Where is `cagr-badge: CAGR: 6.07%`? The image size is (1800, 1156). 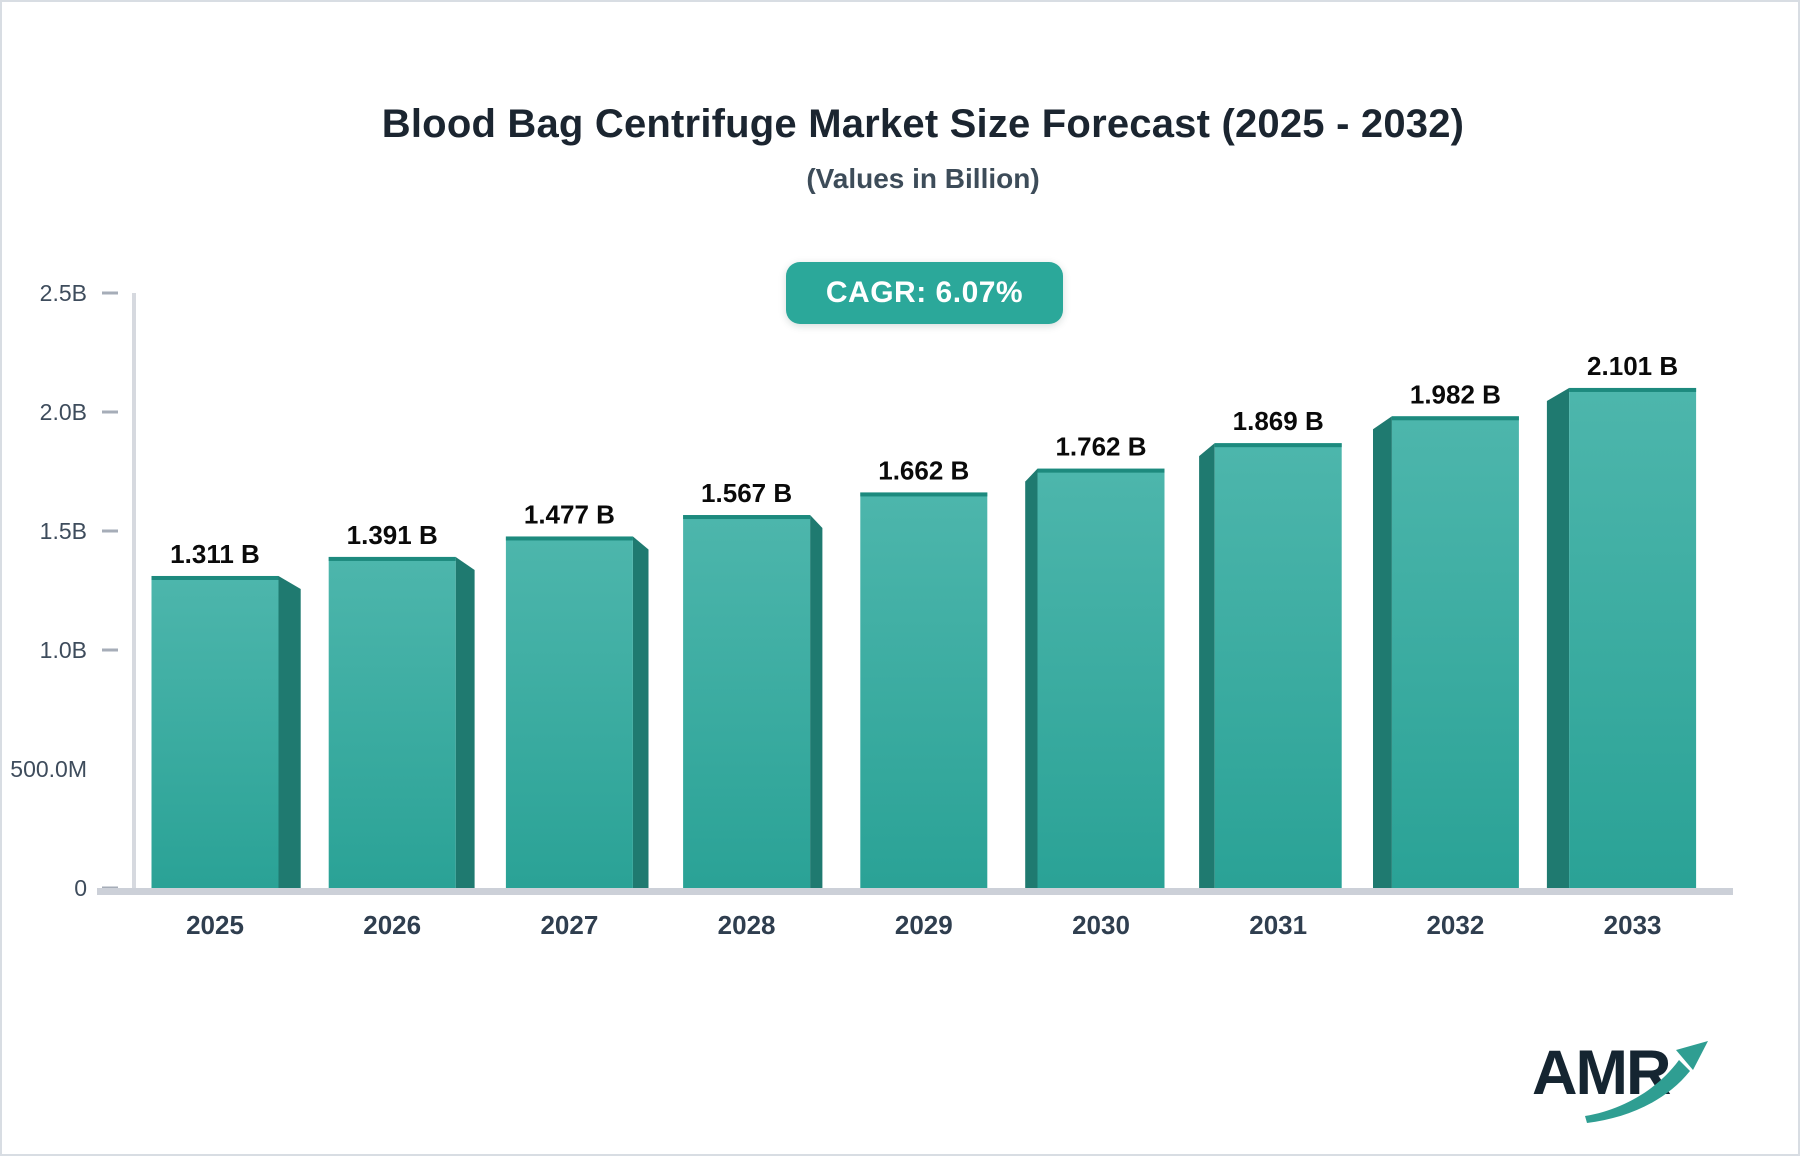 cagr-badge: CAGR: 6.07% is located at coordinates (924, 293).